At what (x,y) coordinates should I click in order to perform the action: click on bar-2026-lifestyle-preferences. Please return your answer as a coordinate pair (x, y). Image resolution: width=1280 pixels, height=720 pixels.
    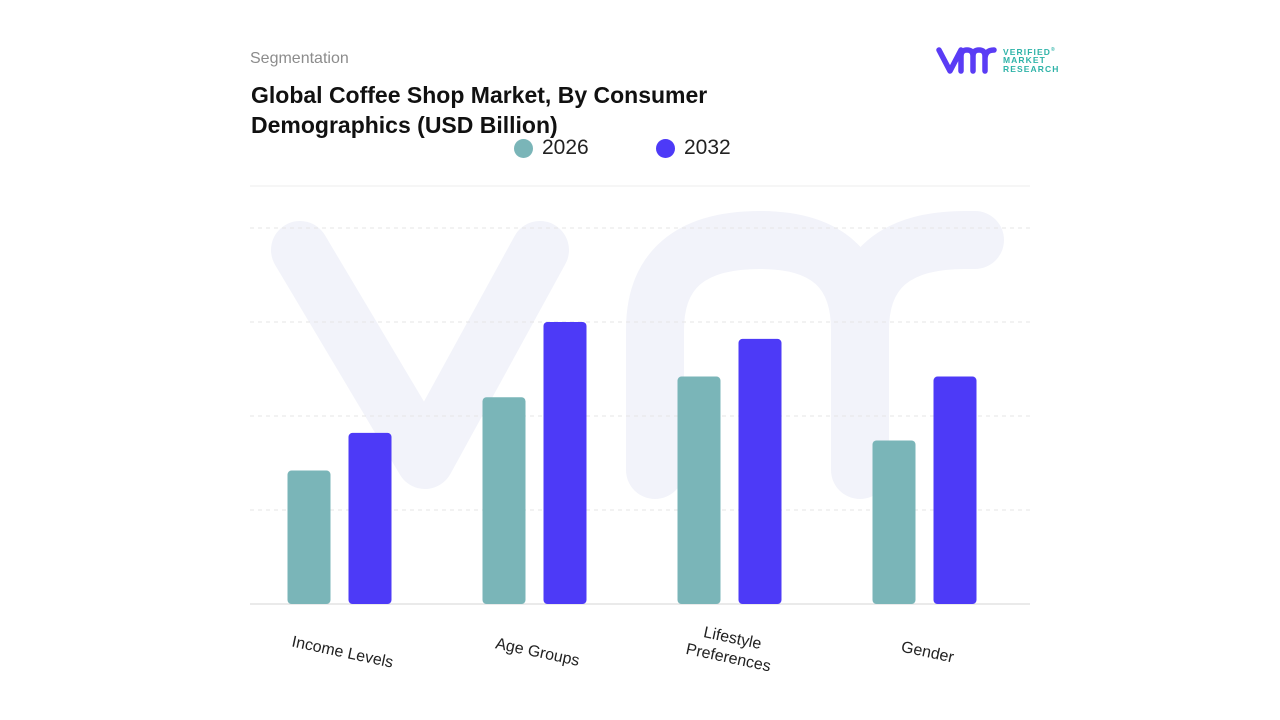
    Looking at the image, I should click on (699, 490).